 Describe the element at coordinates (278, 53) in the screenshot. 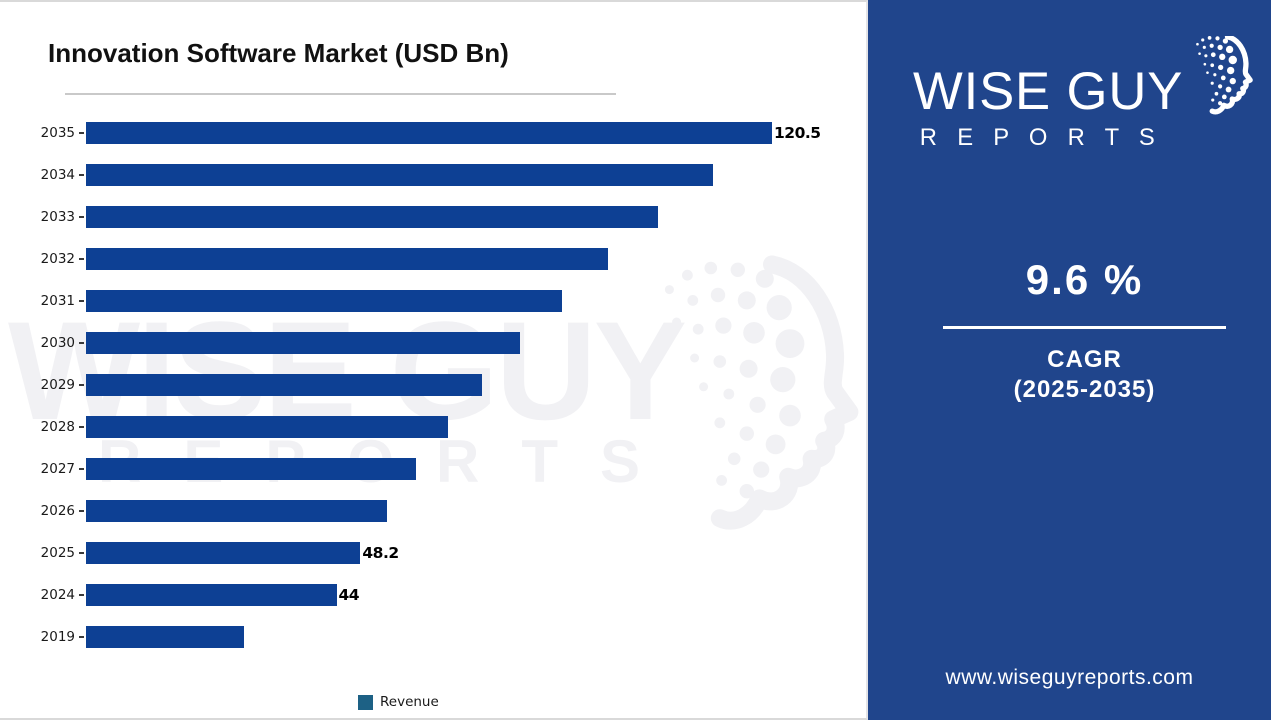

I see `page-title: Innovation Software Market (USD Bn)` at that location.